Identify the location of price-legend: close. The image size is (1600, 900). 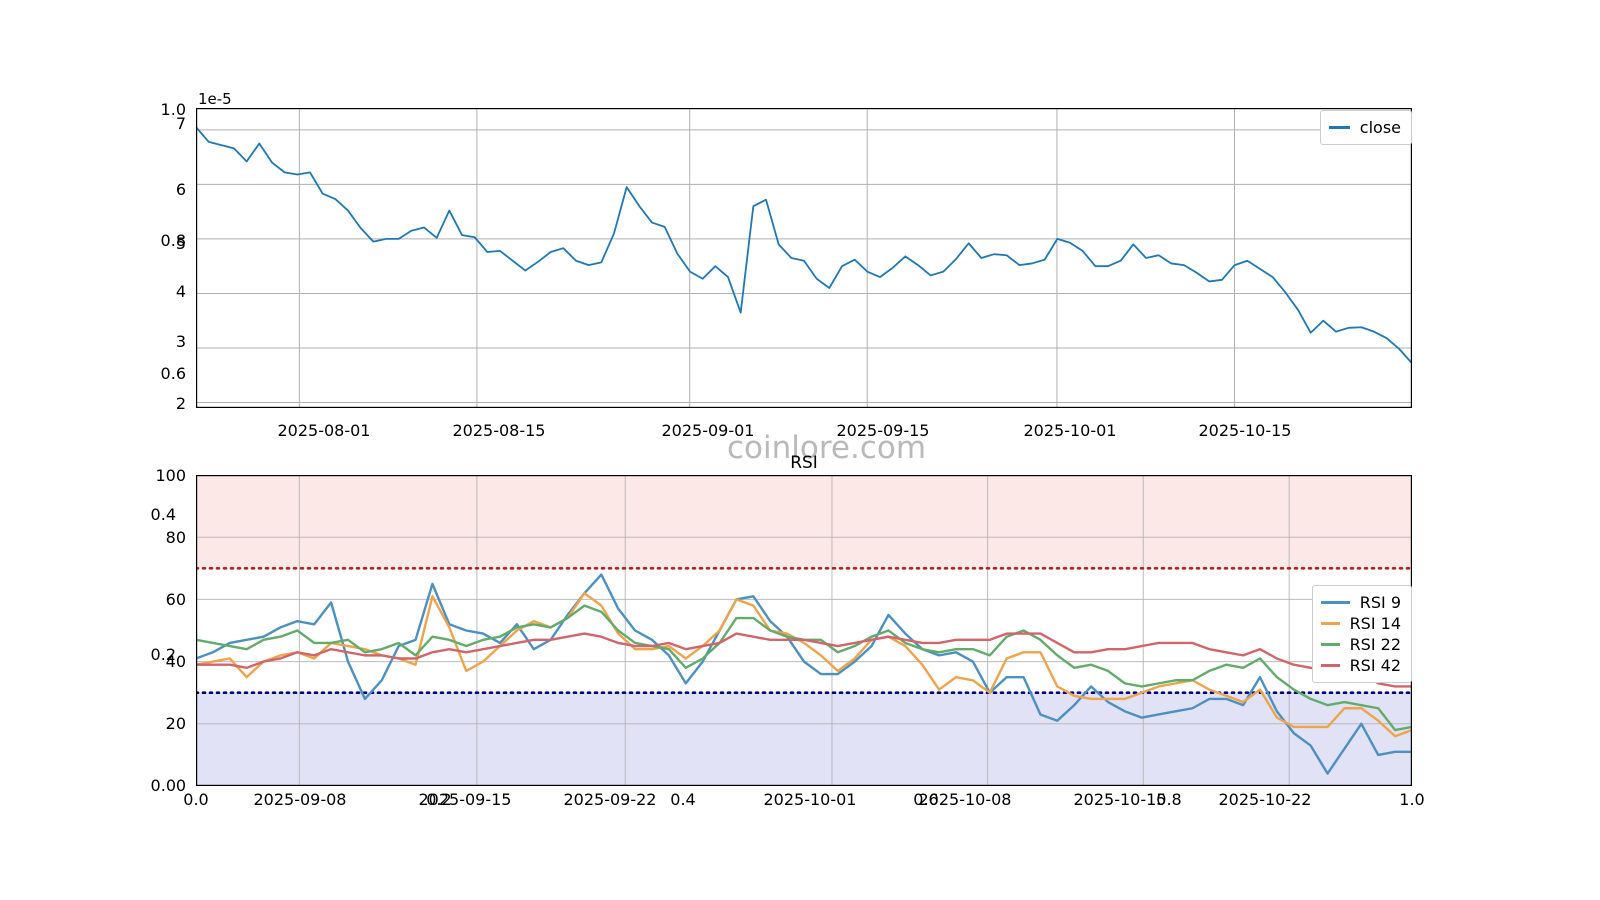
(1366, 127).